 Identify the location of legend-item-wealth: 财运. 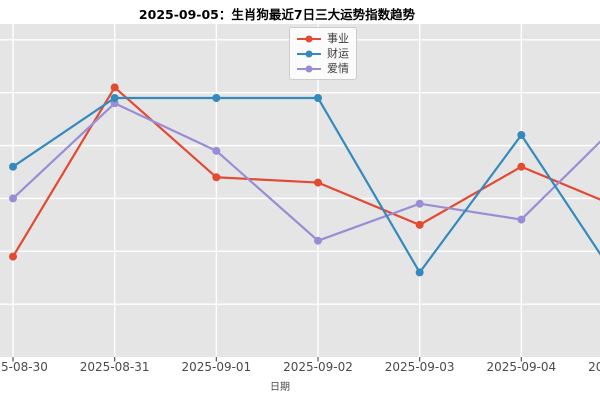
(322, 53).